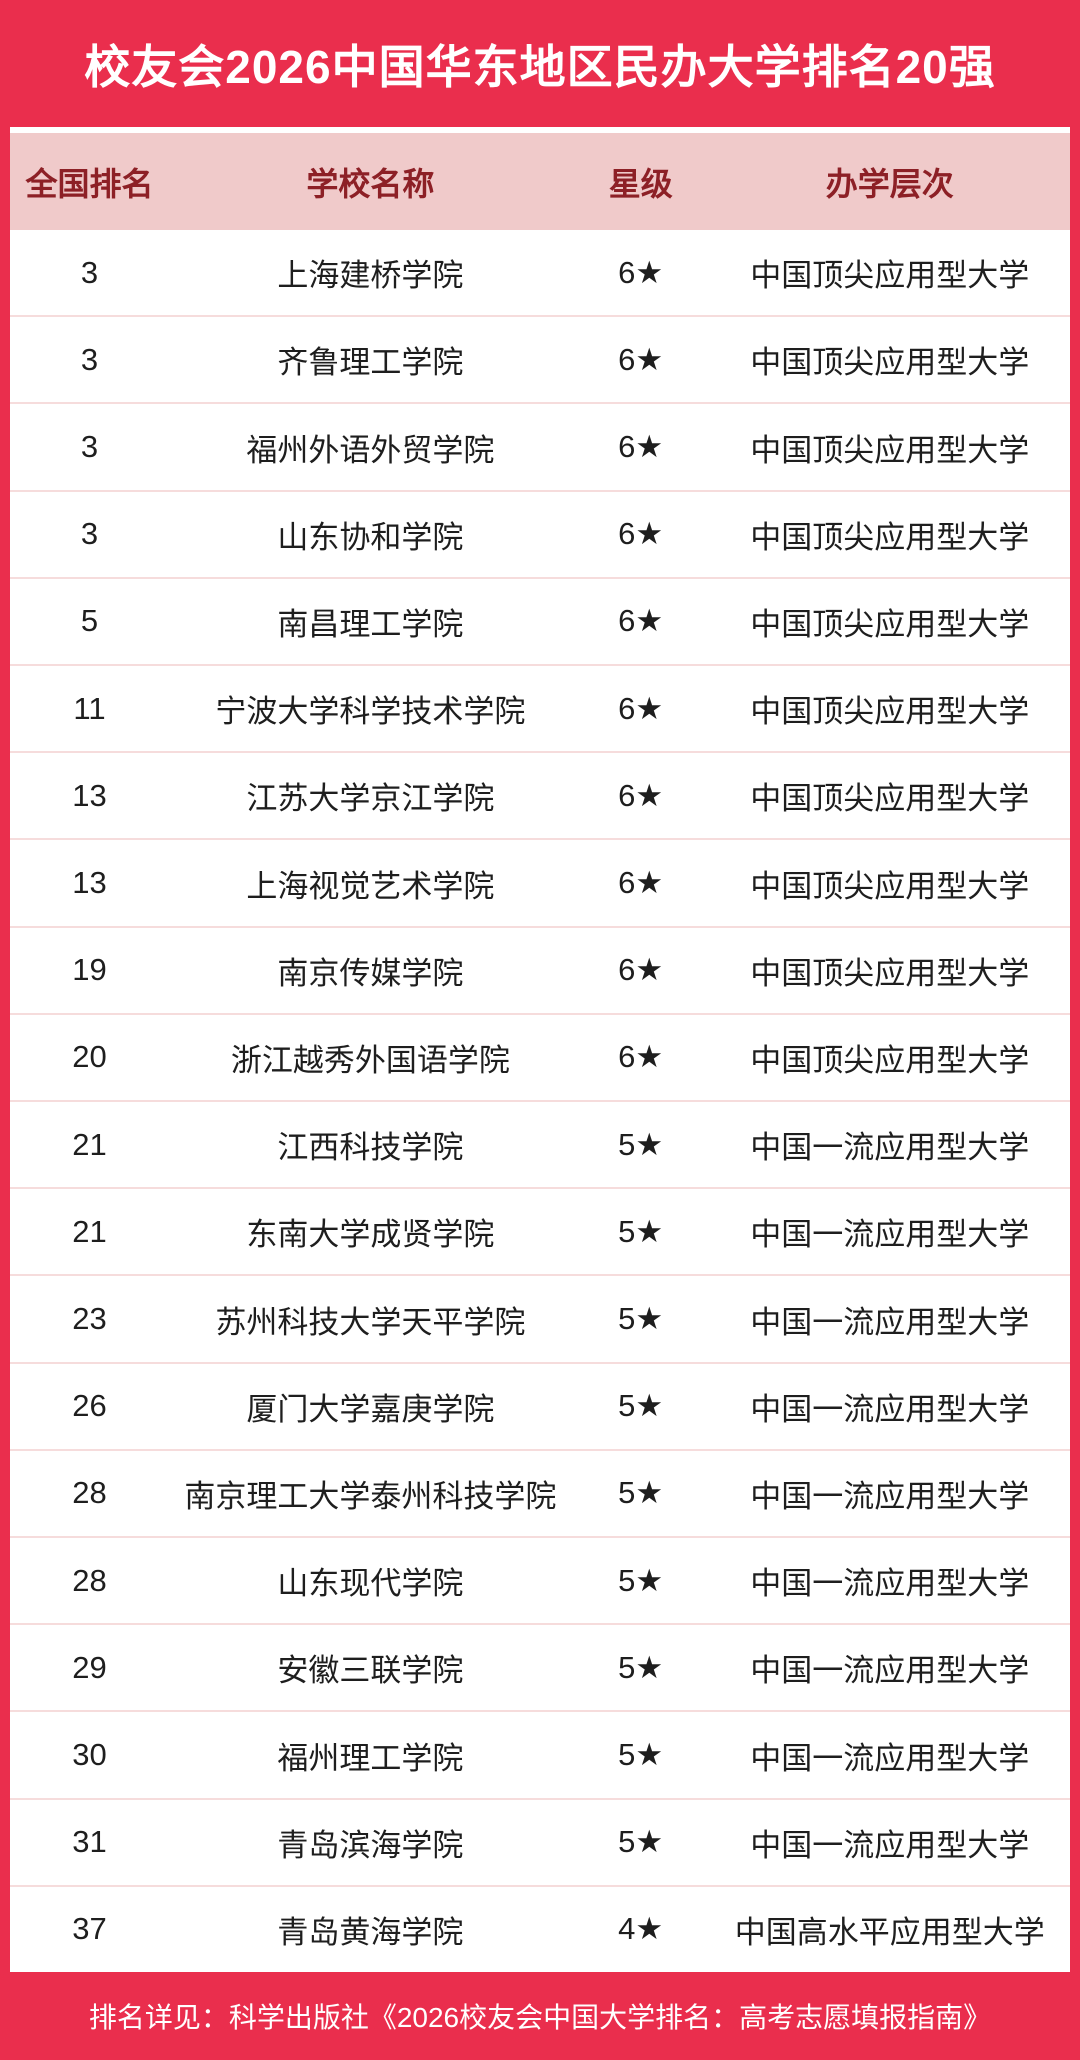 The height and width of the screenshot is (2060, 1080). I want to click on cell-school-name: 南京理工大学泰州科技学院, so click(370, 1496).